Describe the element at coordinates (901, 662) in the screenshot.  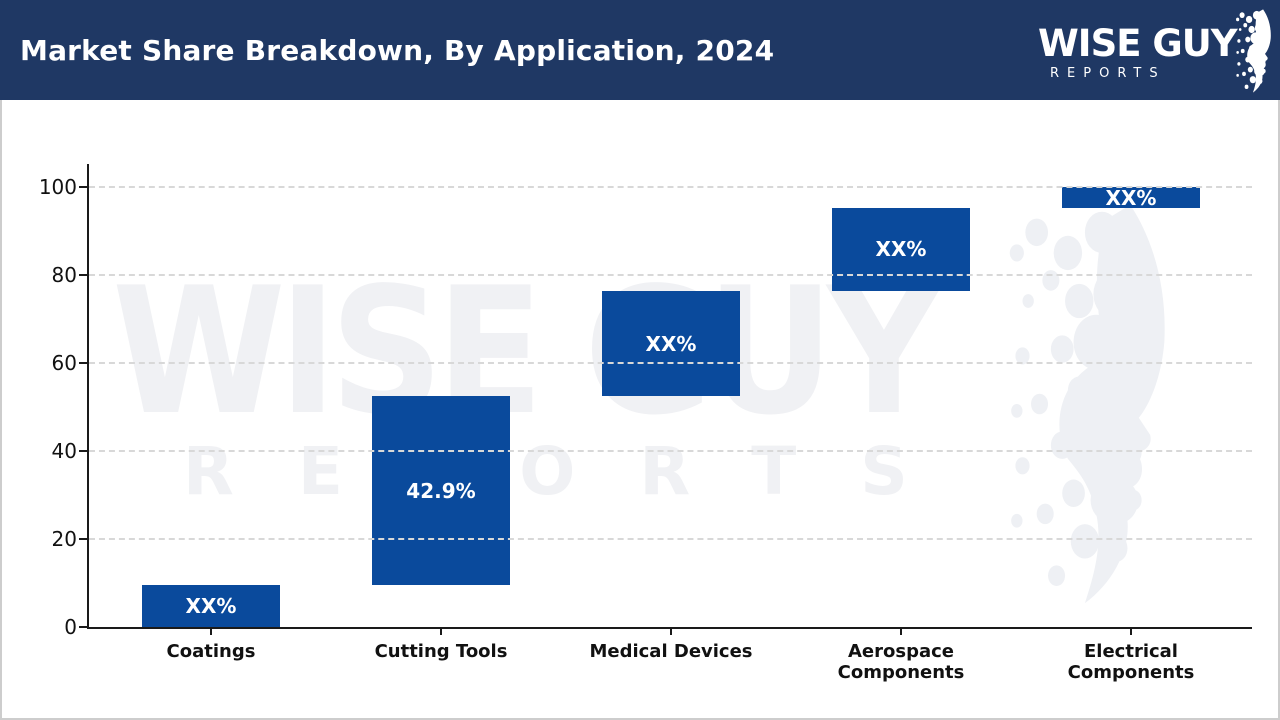
I see `category-label-aerospace-components: Aerospace Components` at that location.